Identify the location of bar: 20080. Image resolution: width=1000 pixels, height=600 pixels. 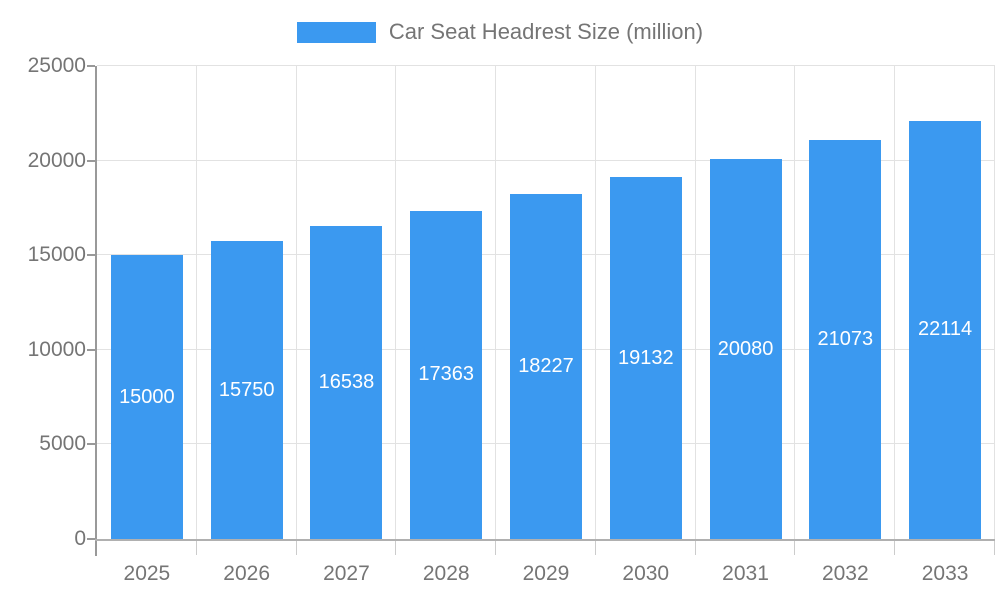
(745, 349).